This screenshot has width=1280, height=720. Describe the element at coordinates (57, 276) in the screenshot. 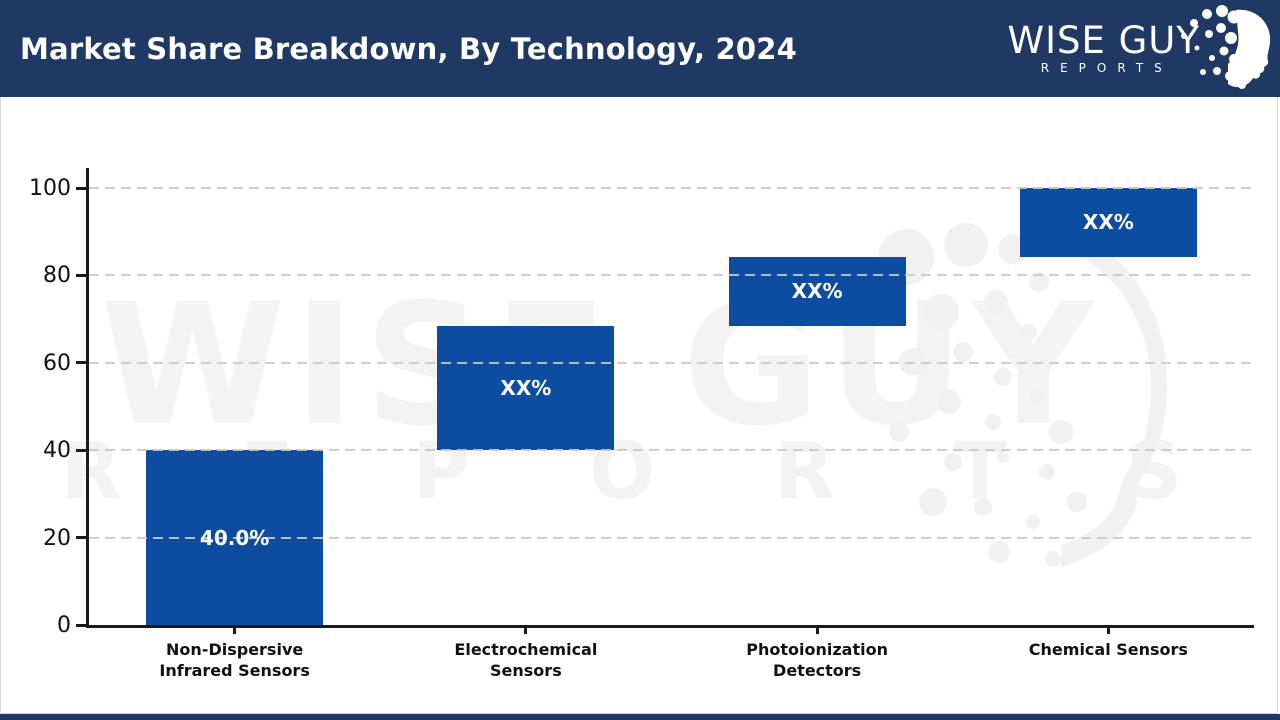

I see `y-tick-label: 80` at that location.